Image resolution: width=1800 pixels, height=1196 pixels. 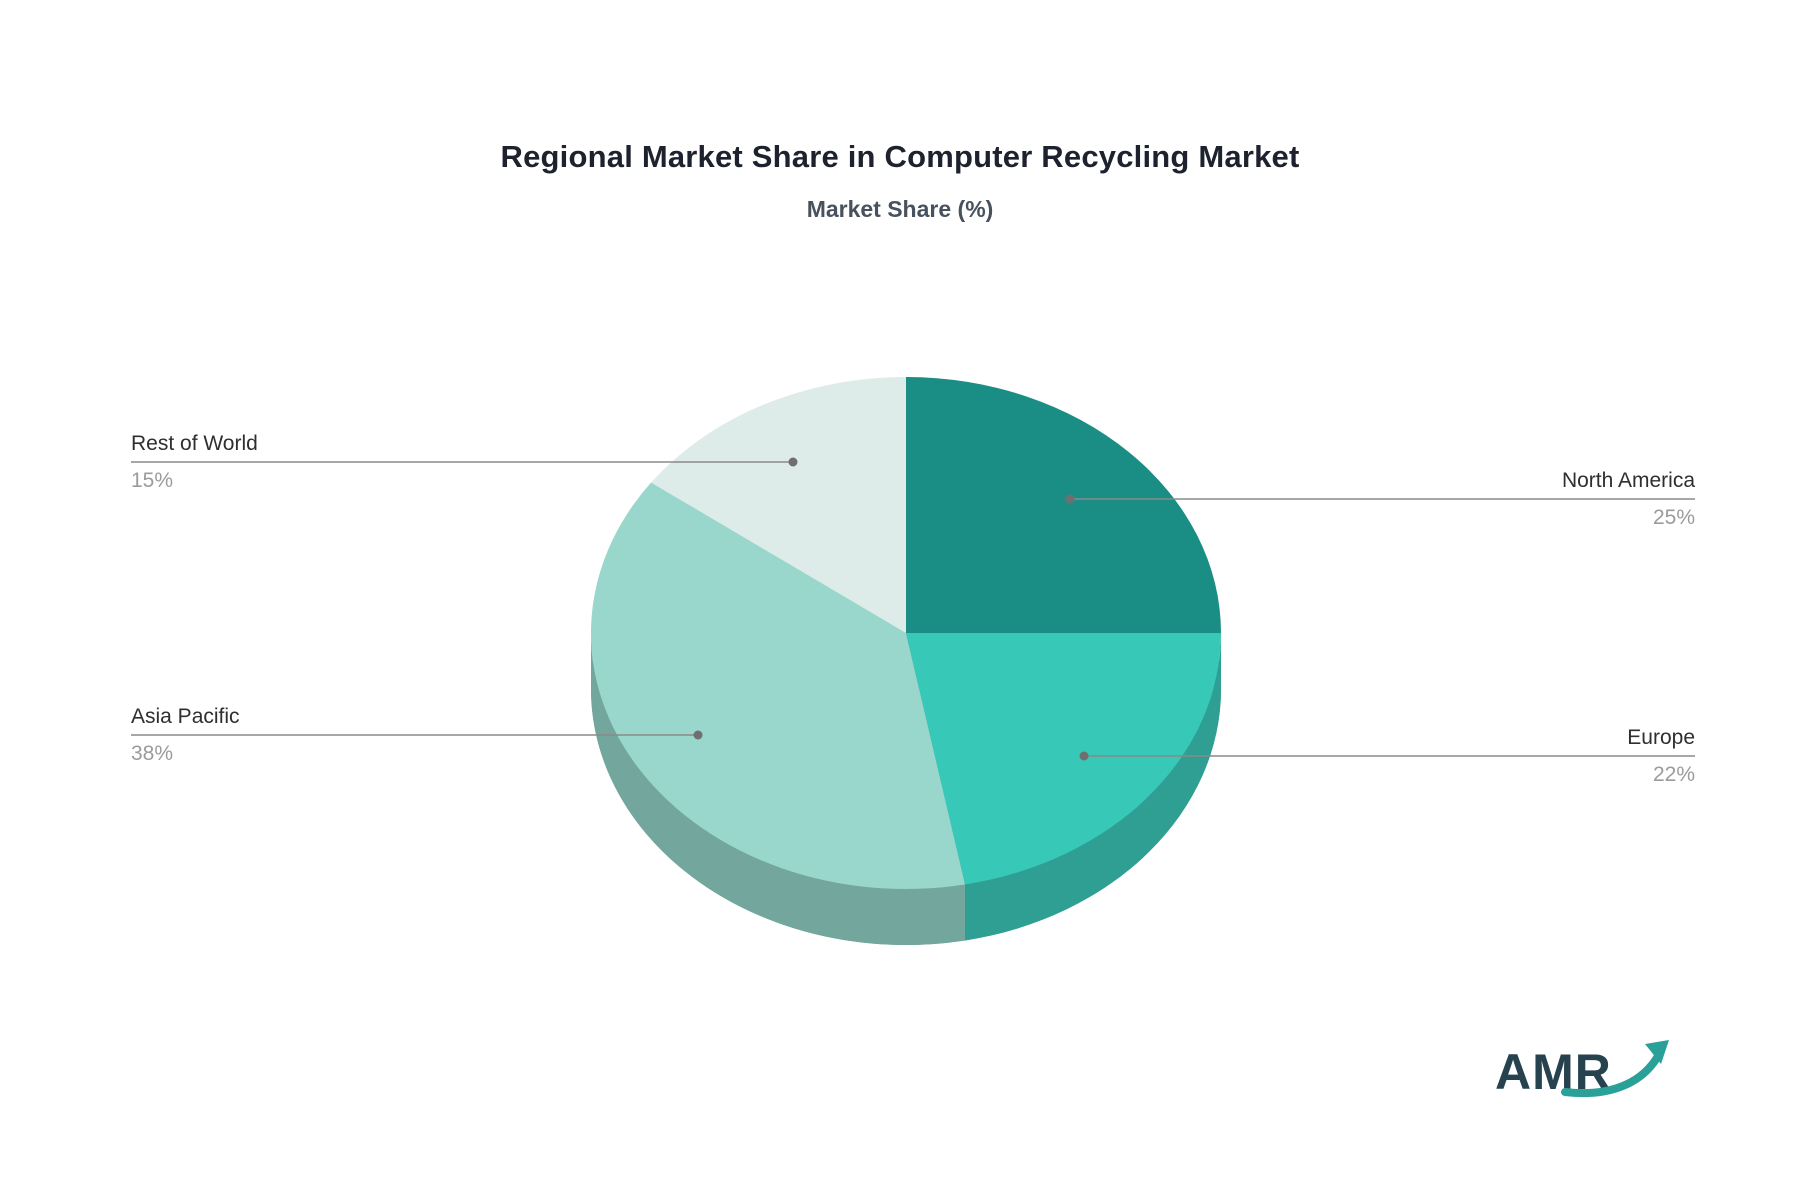 I want to click on value-asia-pacific: 38%, so click(x=152, y=753).